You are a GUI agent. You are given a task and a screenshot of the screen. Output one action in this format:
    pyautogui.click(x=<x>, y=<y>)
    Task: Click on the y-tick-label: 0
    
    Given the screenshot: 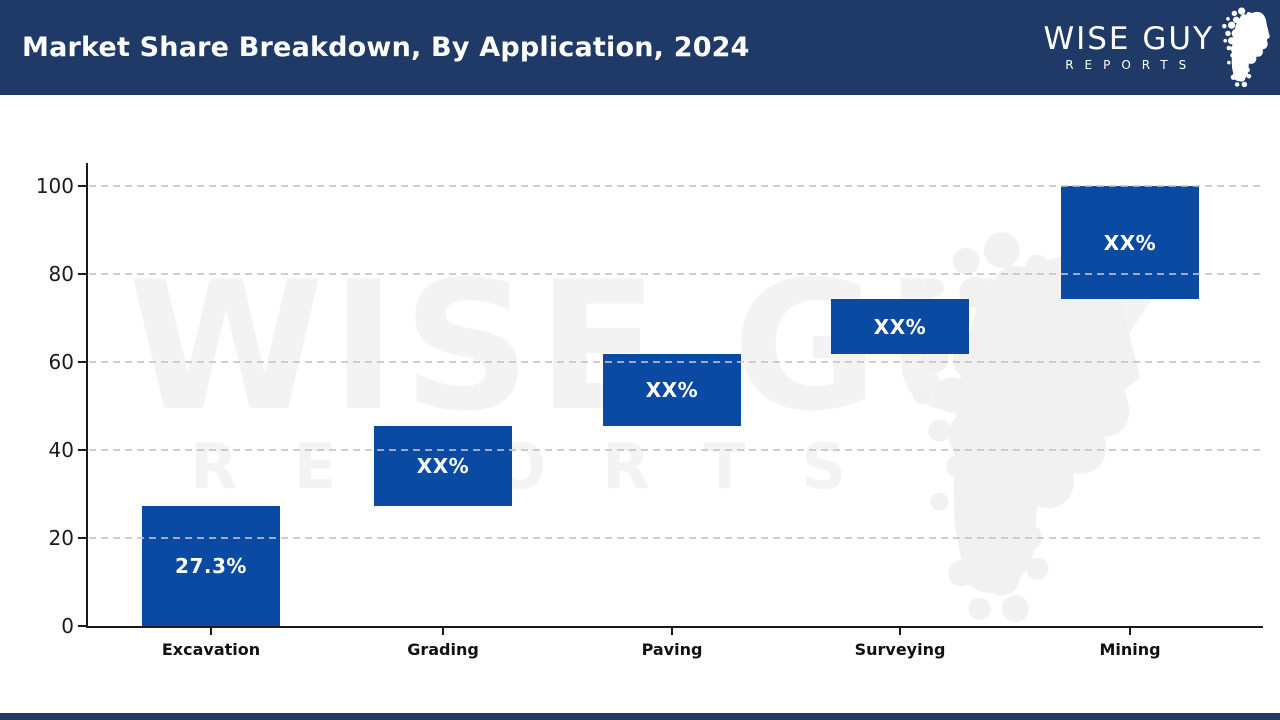 What is the action you would take?
    pyautogui.click(x=67, y=626)
    